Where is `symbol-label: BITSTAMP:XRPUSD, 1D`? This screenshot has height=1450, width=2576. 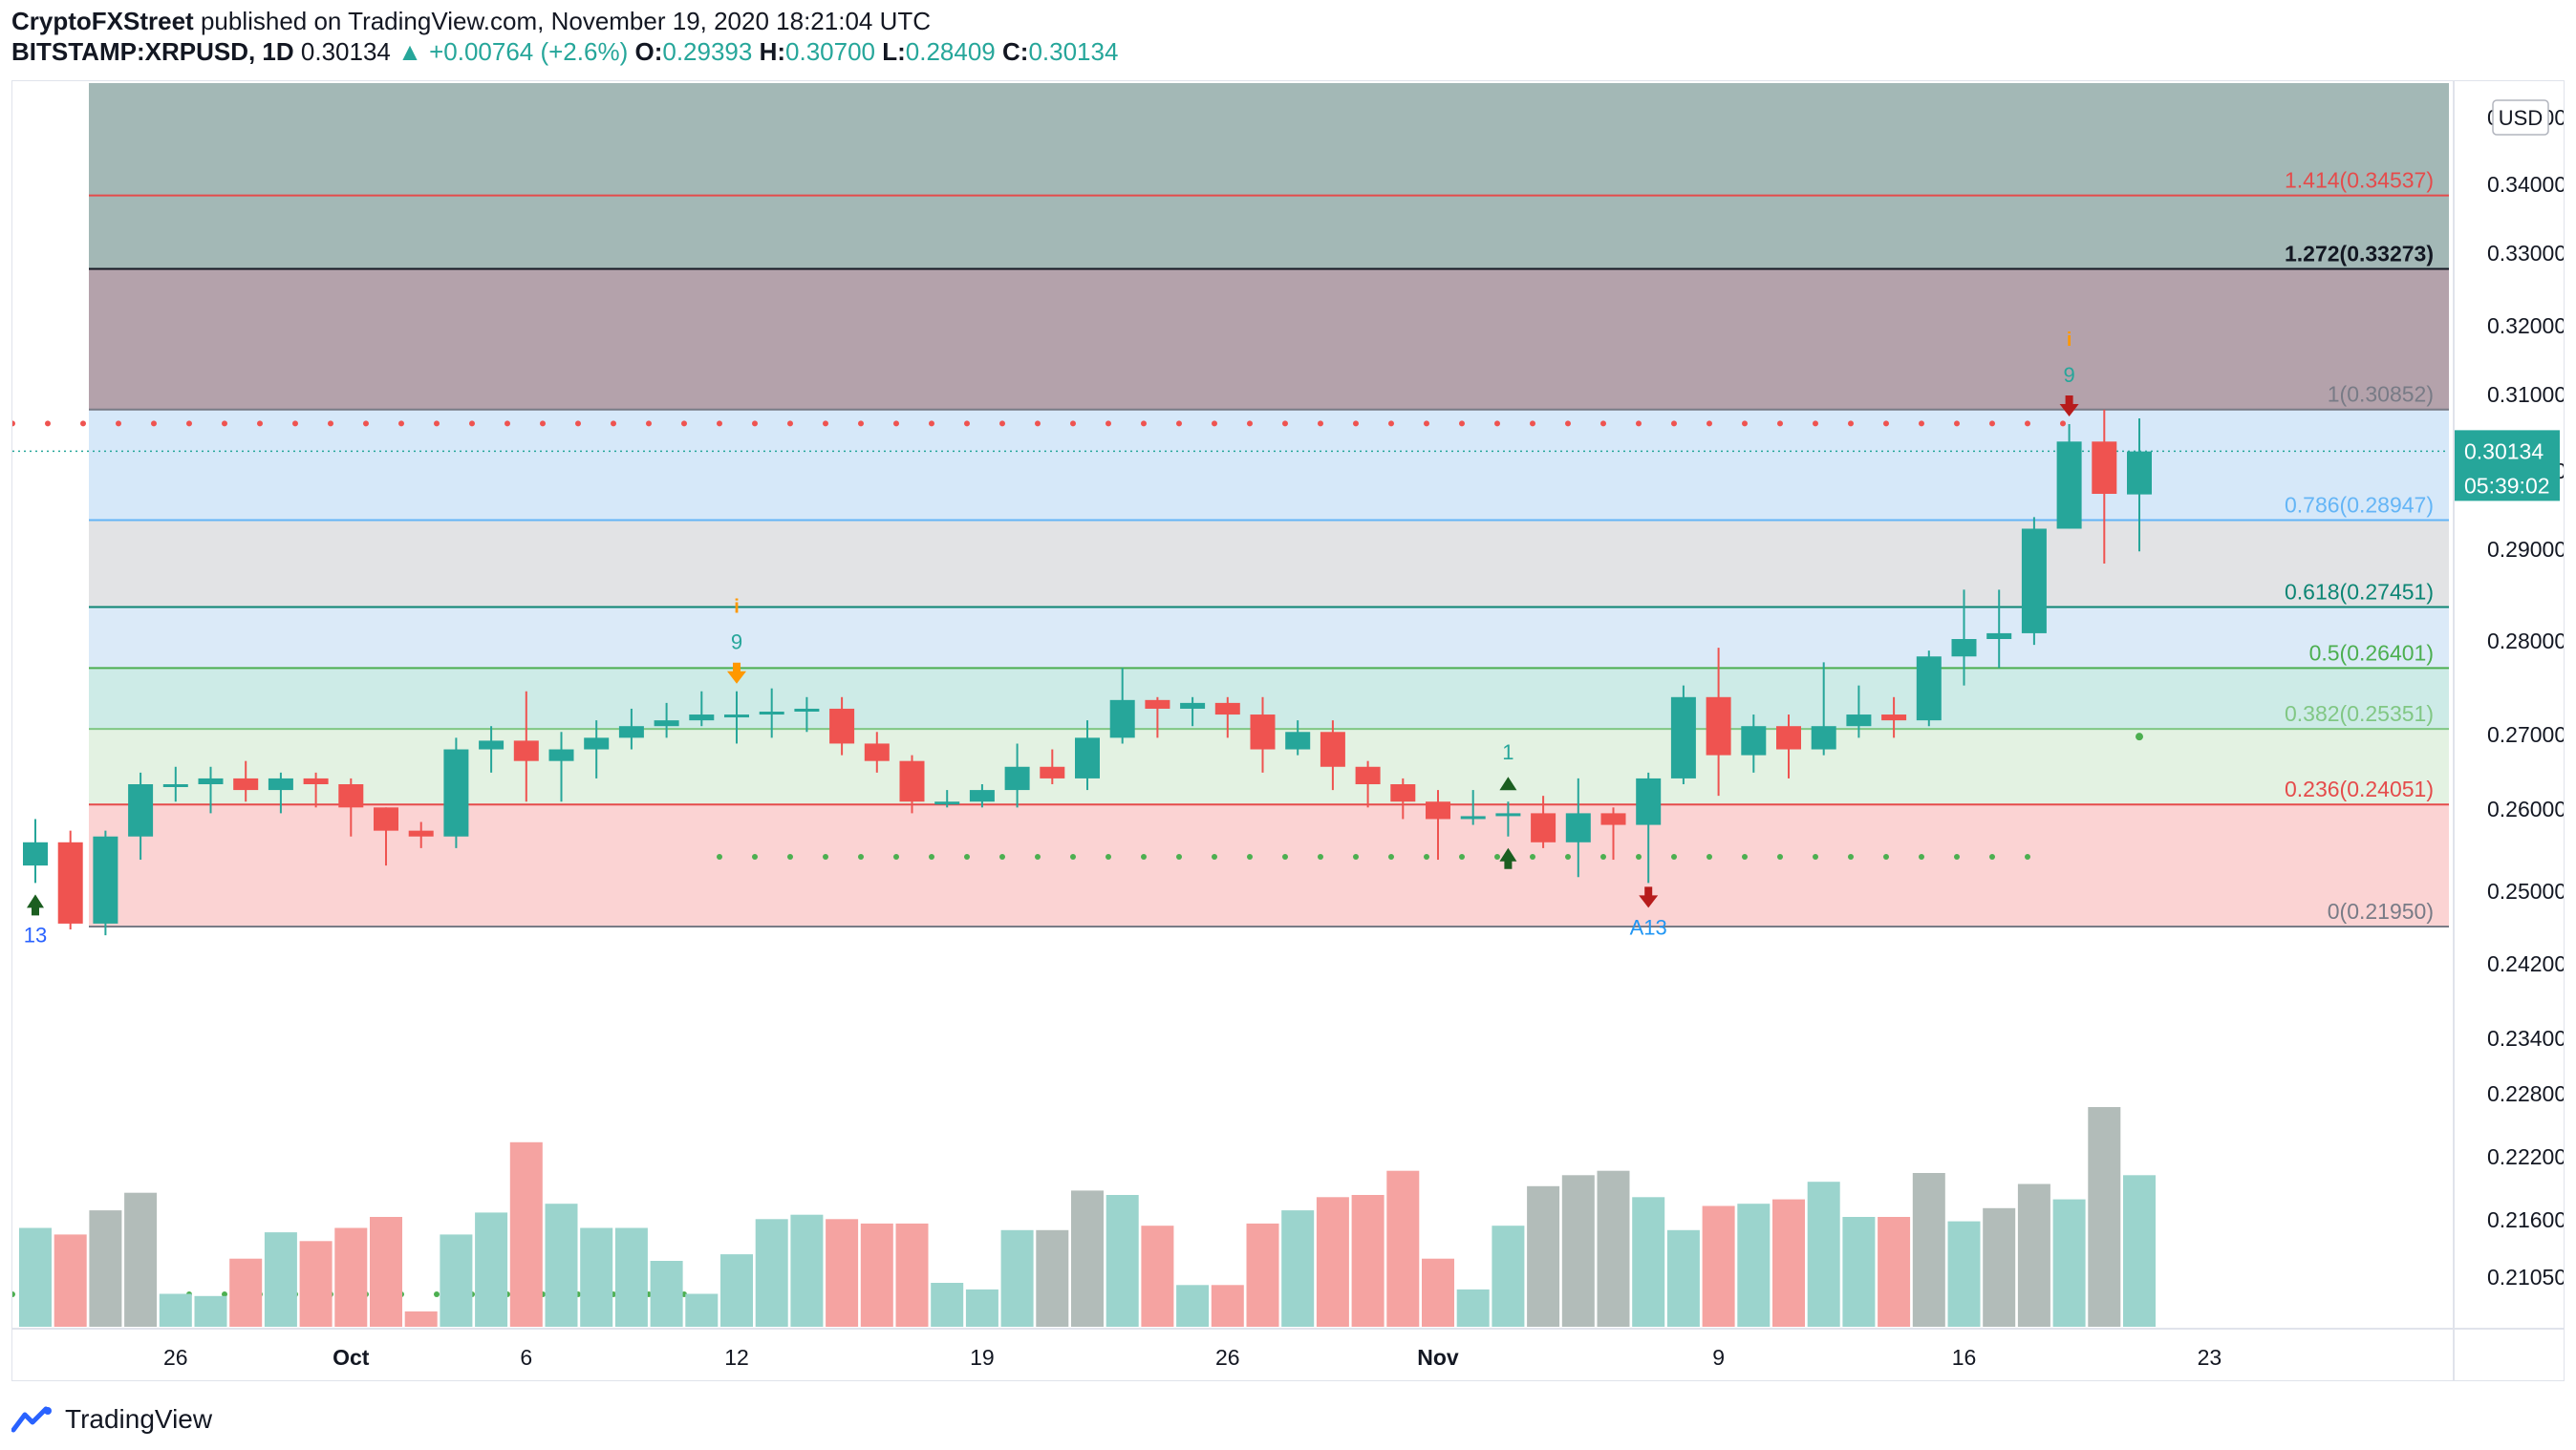 symbol-label: BITSTAMP:XRPUSD, 1D is located at coordinates (152, 51).